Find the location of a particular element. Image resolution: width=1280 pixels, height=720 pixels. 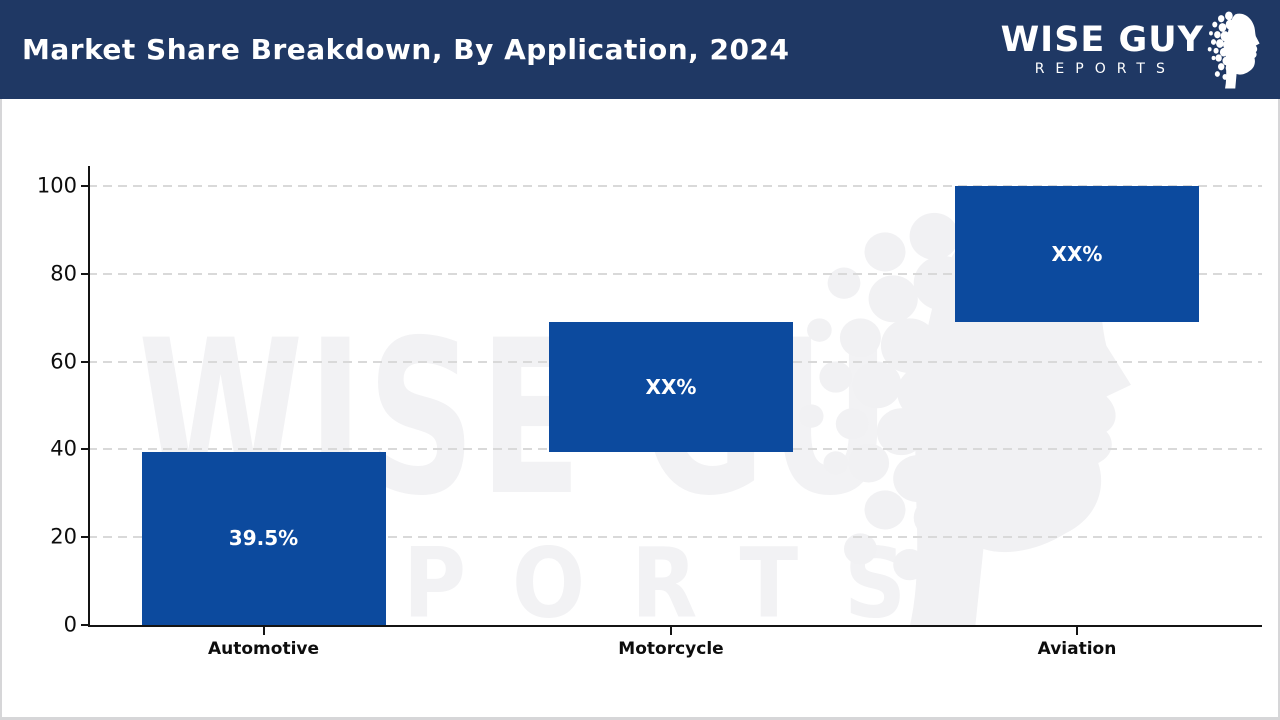

y-axis-tick-label: 0 is located at coordinates (70, 624).